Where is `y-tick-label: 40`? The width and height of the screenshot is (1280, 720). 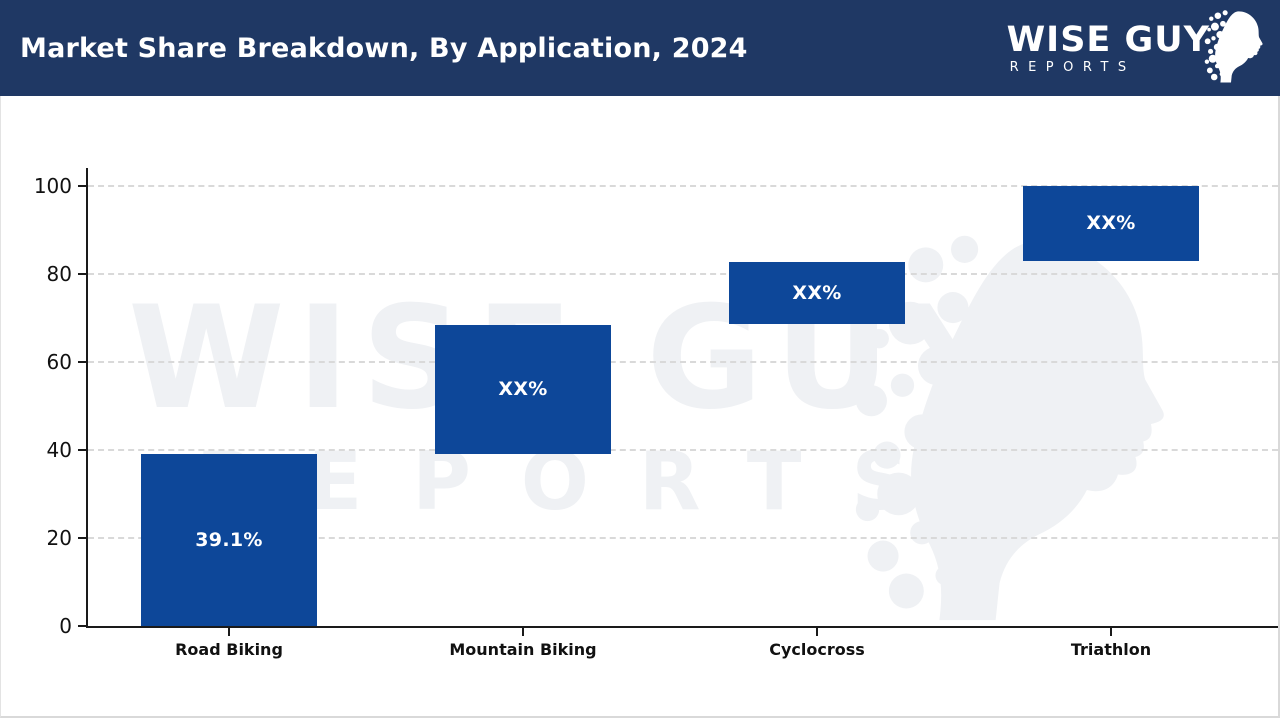
y-tick-label: 40 is located at coordinates (59, 450).